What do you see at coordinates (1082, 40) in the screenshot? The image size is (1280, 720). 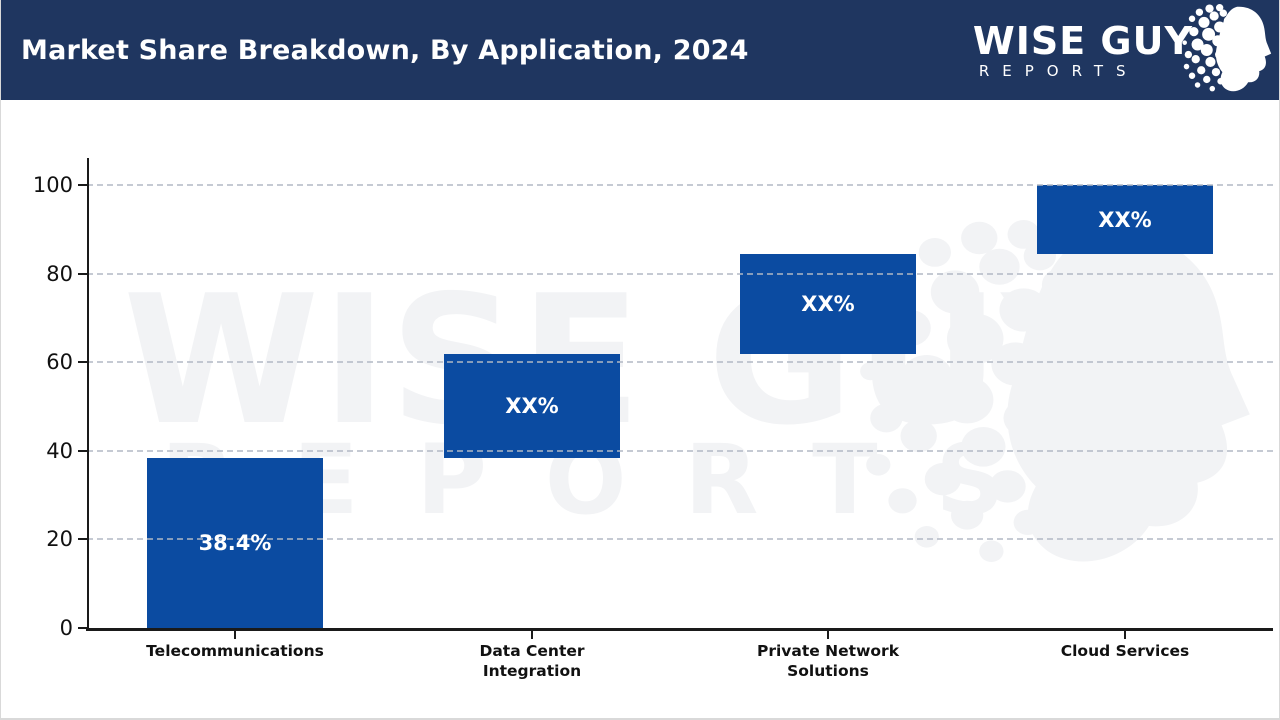 I see `brand-name: WISE GUY` at bounding box center [1082, 40].